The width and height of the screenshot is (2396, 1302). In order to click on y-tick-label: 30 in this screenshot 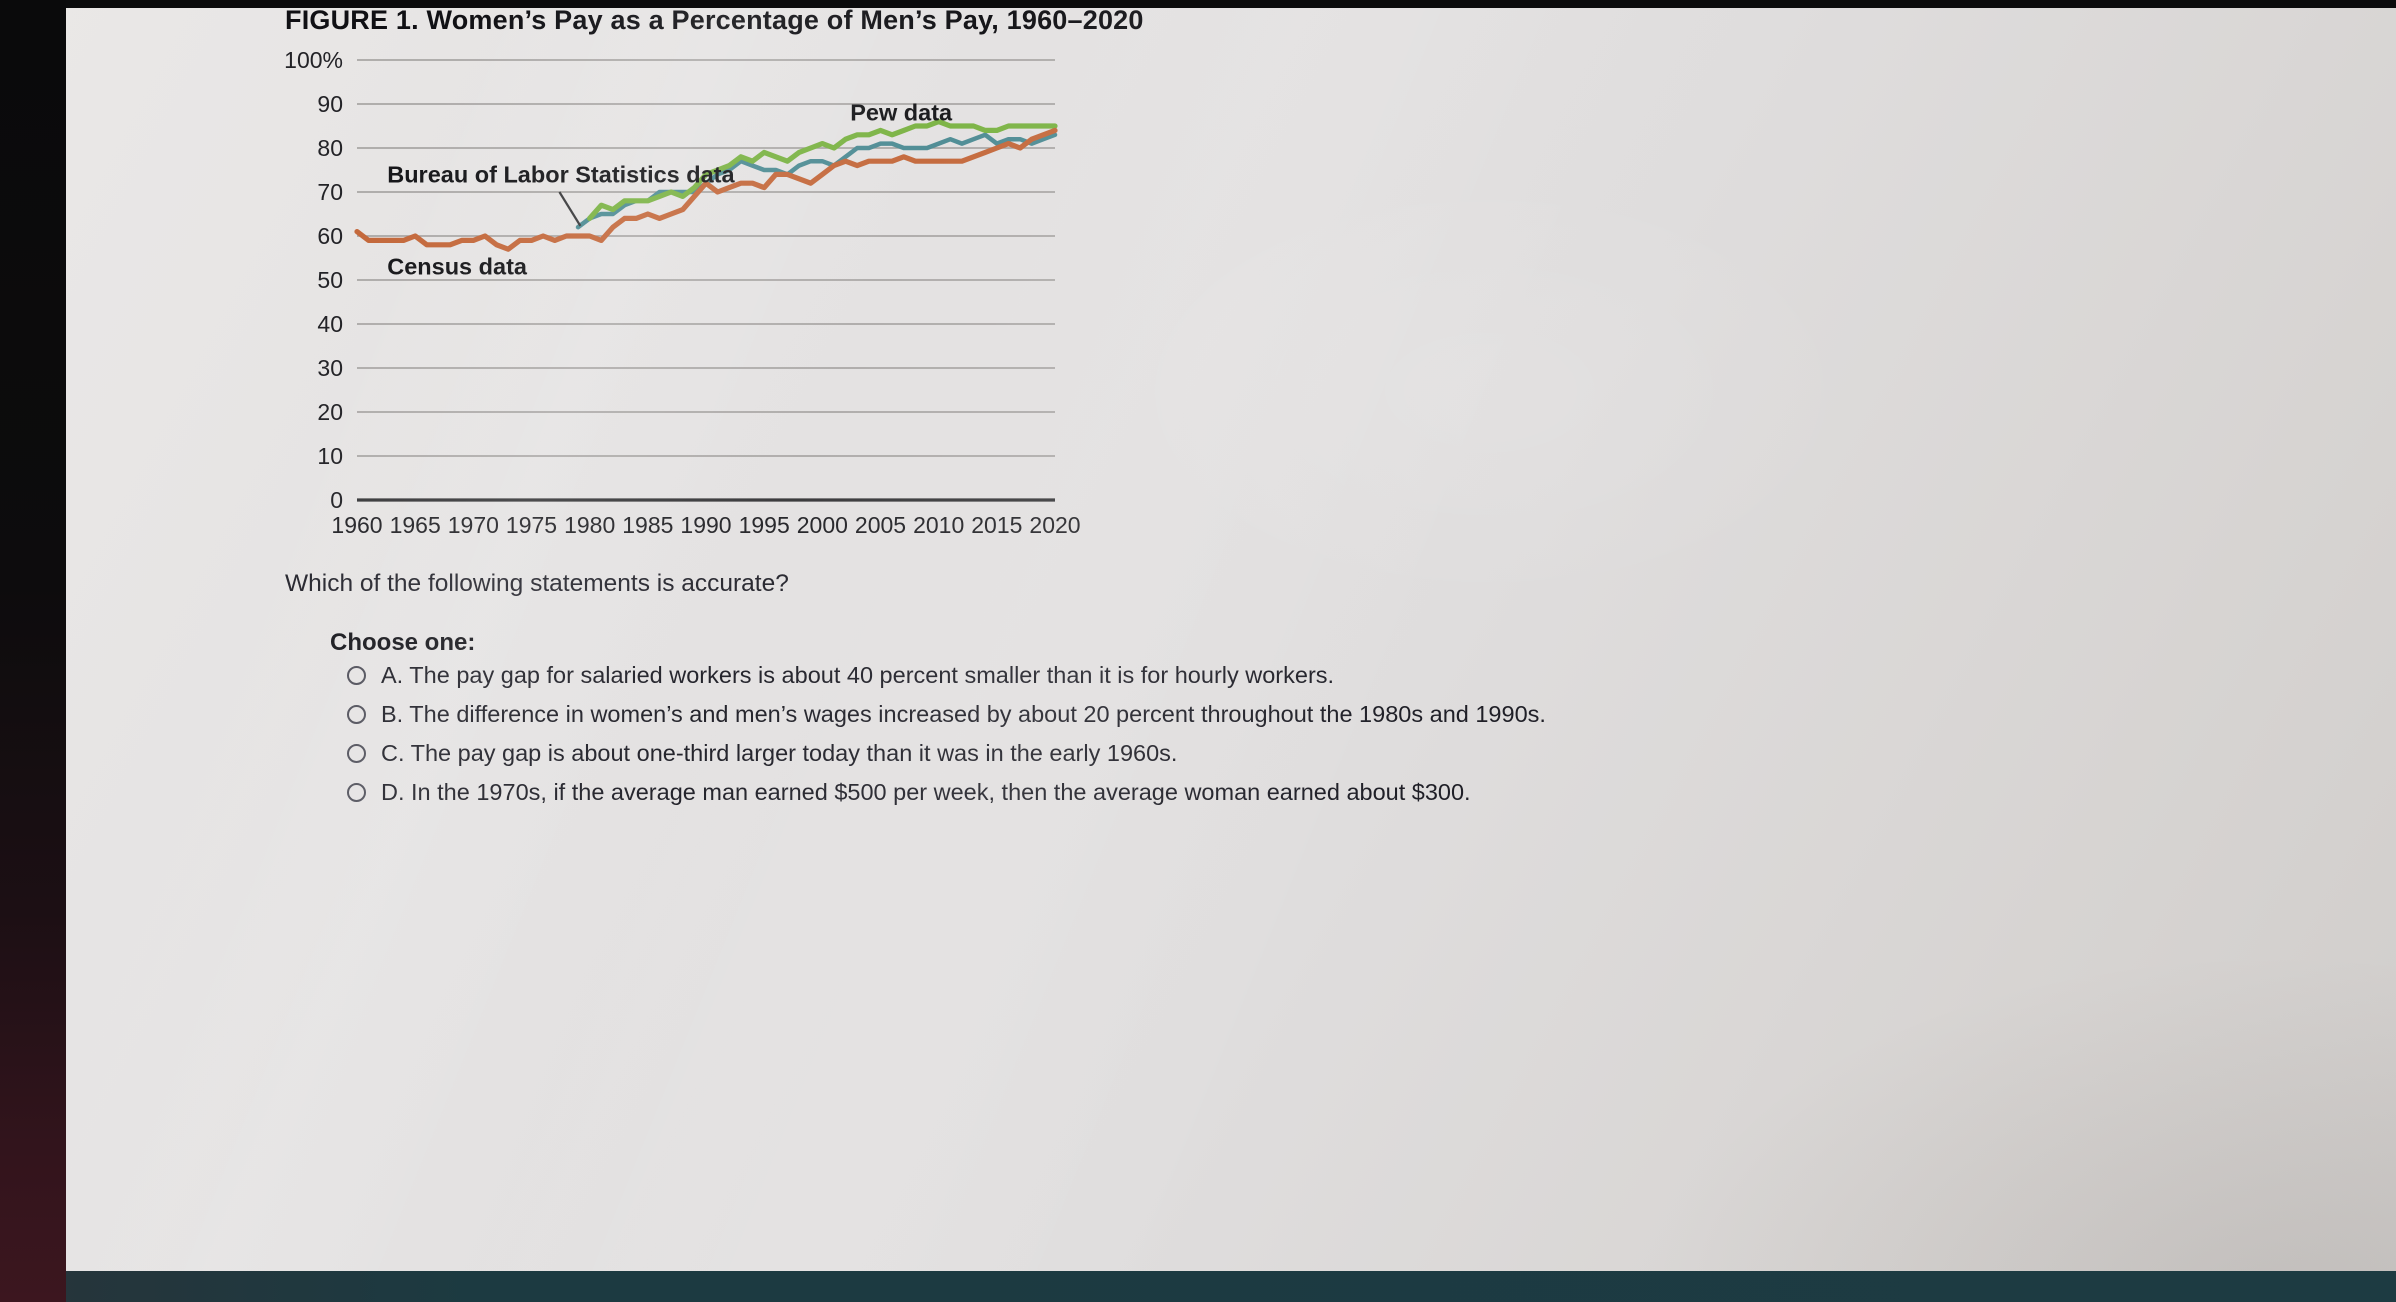, I will do `click(330, 368)`.